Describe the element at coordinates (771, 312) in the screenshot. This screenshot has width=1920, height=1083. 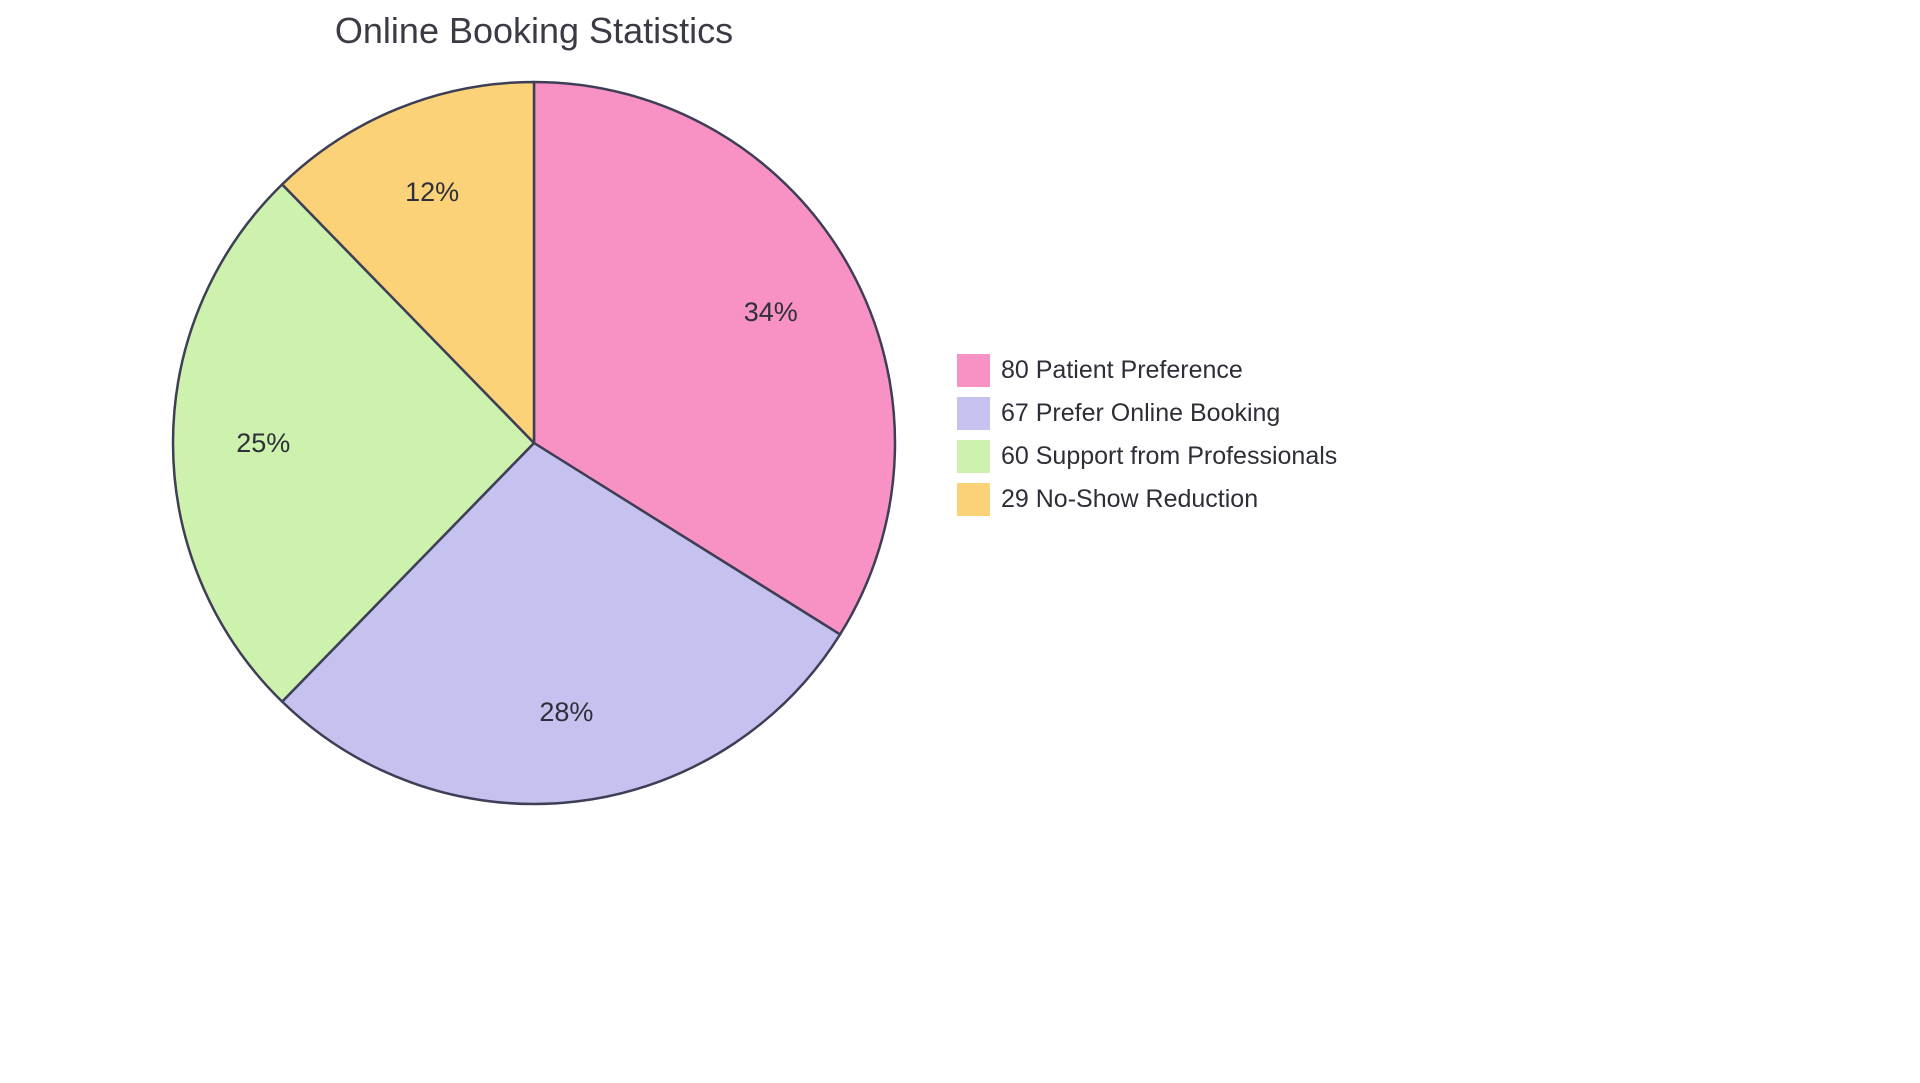
I see `slice-percent-label: 34%` at that location.